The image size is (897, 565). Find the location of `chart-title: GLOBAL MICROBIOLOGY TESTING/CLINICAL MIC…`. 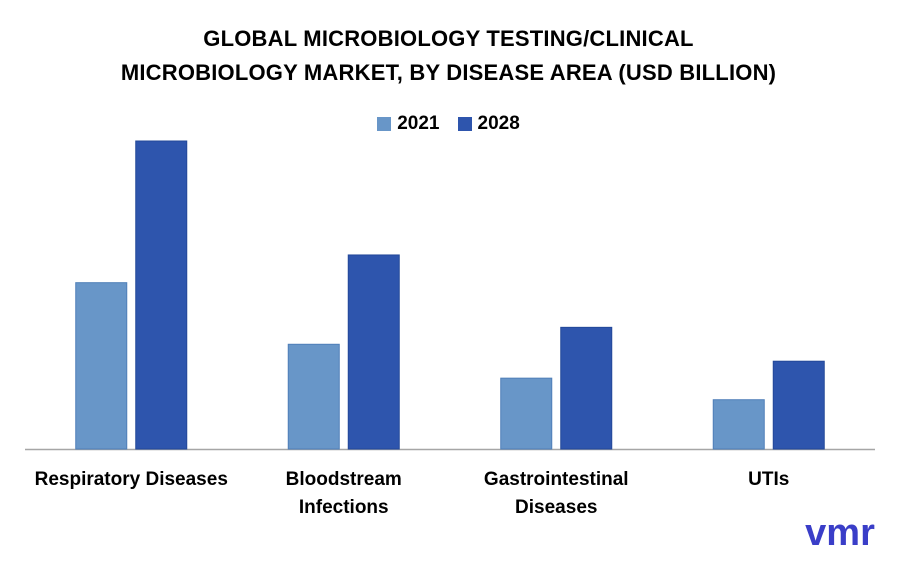

chart-title: GLOBAL MICROBIOLOGY TESTING/CLINICAL MIC… is located at coordinates (448, 56).